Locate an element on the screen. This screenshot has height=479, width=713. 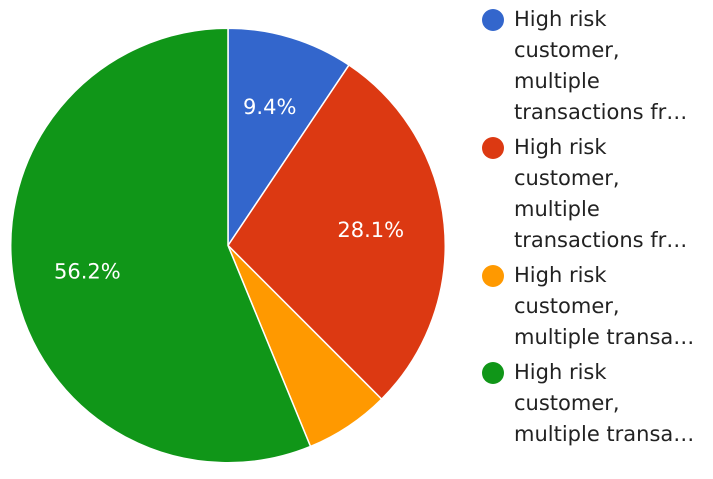
data-label: 28.1% is located at coordinates (370, 230).